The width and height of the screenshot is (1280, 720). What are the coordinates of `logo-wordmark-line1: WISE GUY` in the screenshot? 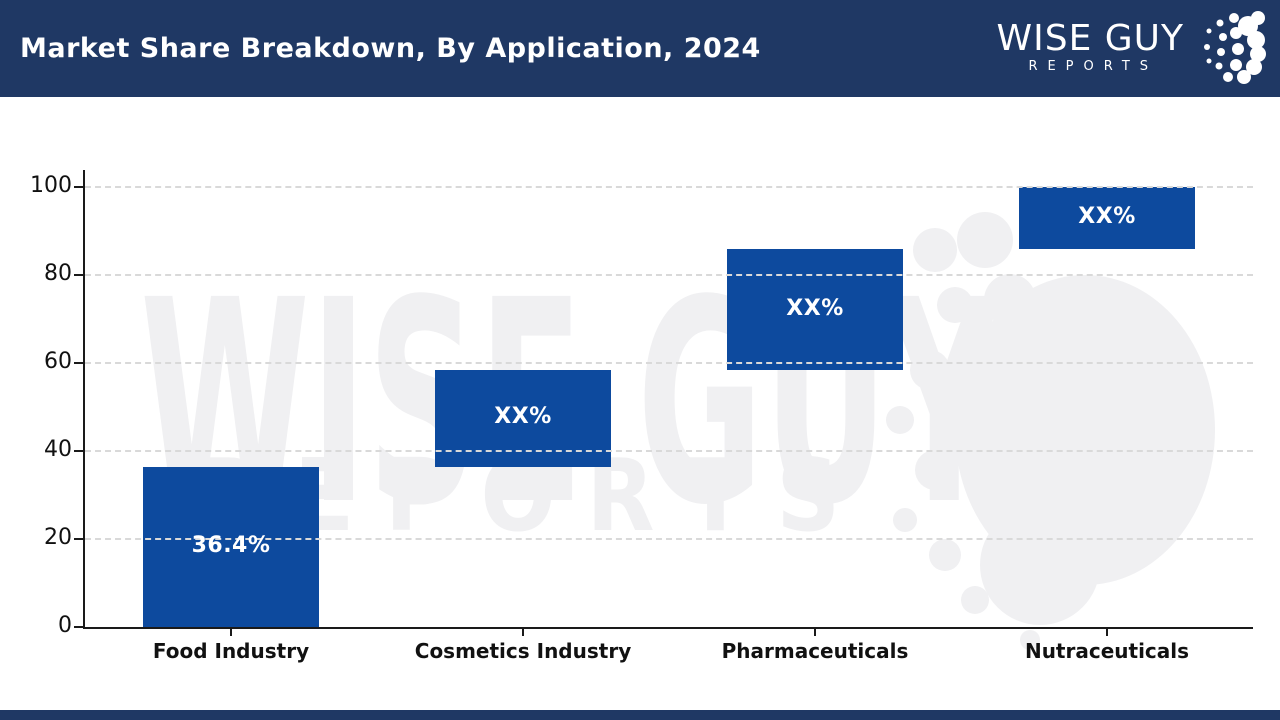 It's located at (1090, 39).